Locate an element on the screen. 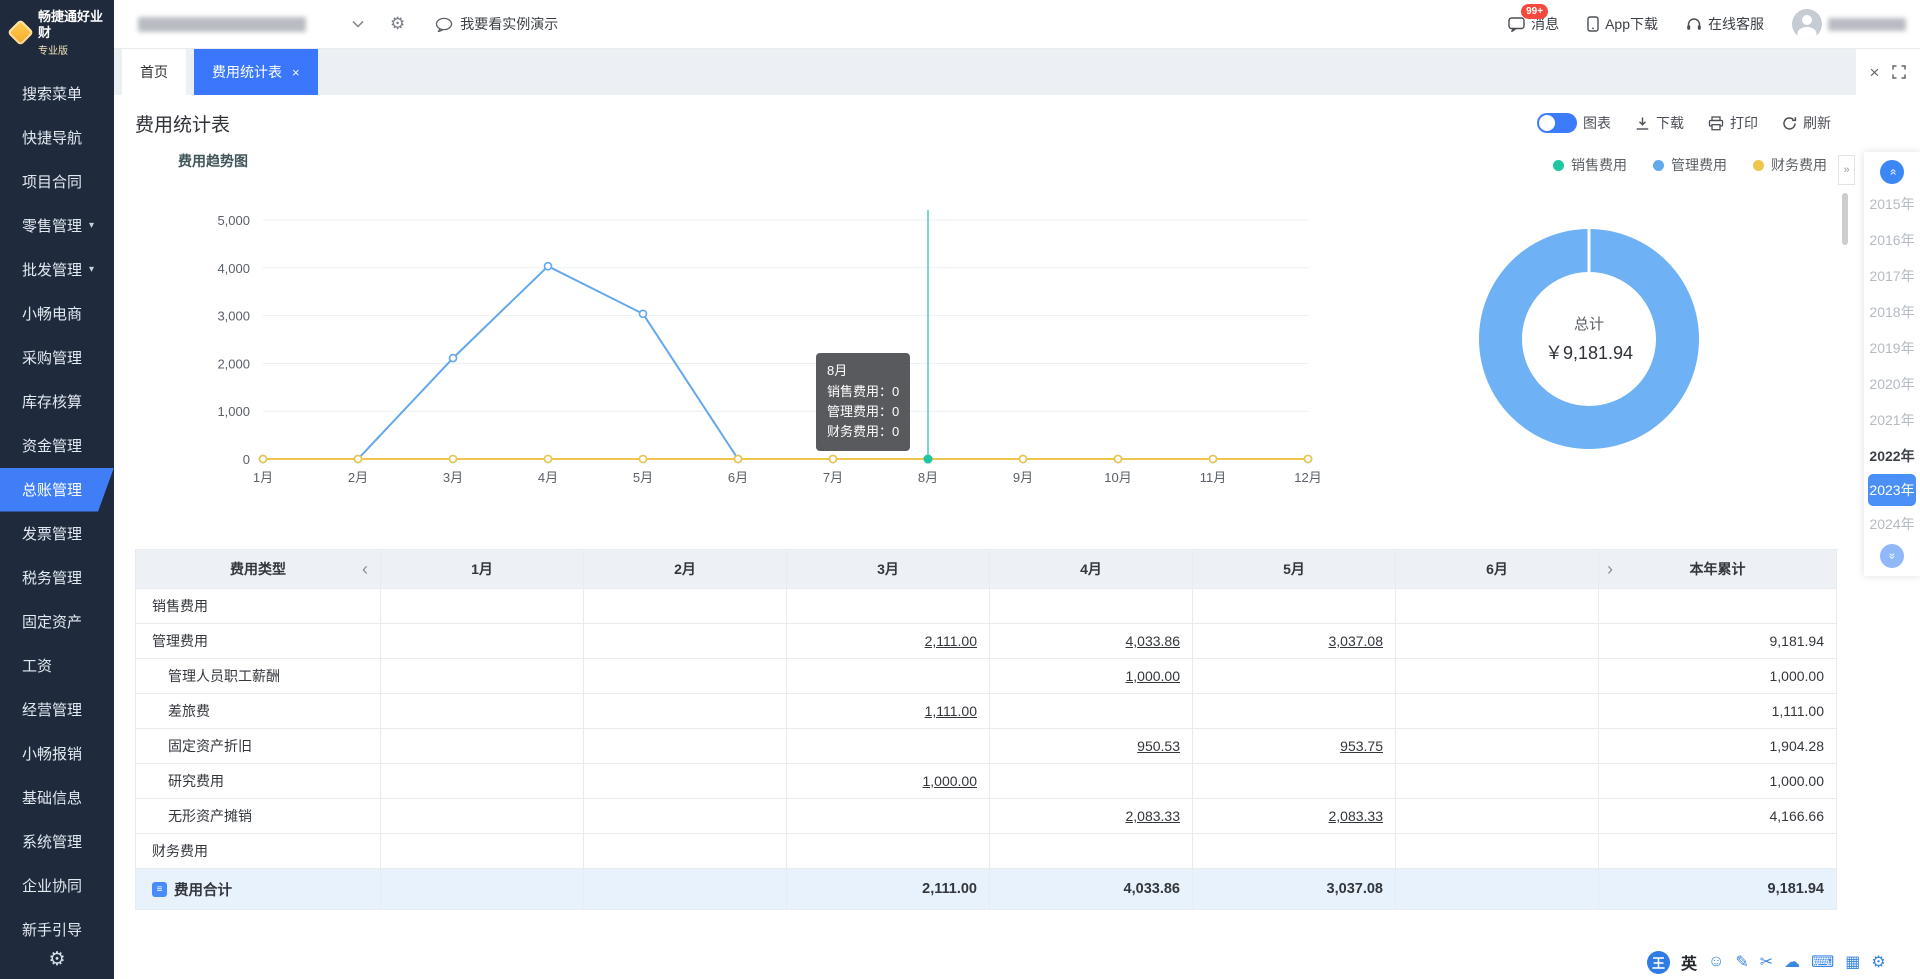  chart-toggle-switch is located at coordinates (1557, 123).